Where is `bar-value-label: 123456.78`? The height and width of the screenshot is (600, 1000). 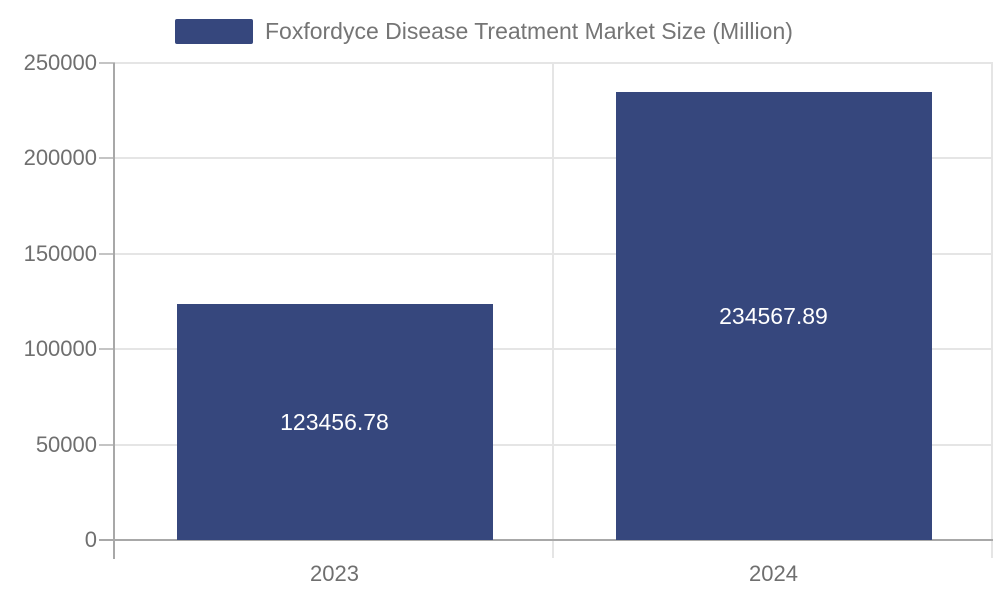 bar-value-label: 123456.78 is located at coordinates (334, 422).